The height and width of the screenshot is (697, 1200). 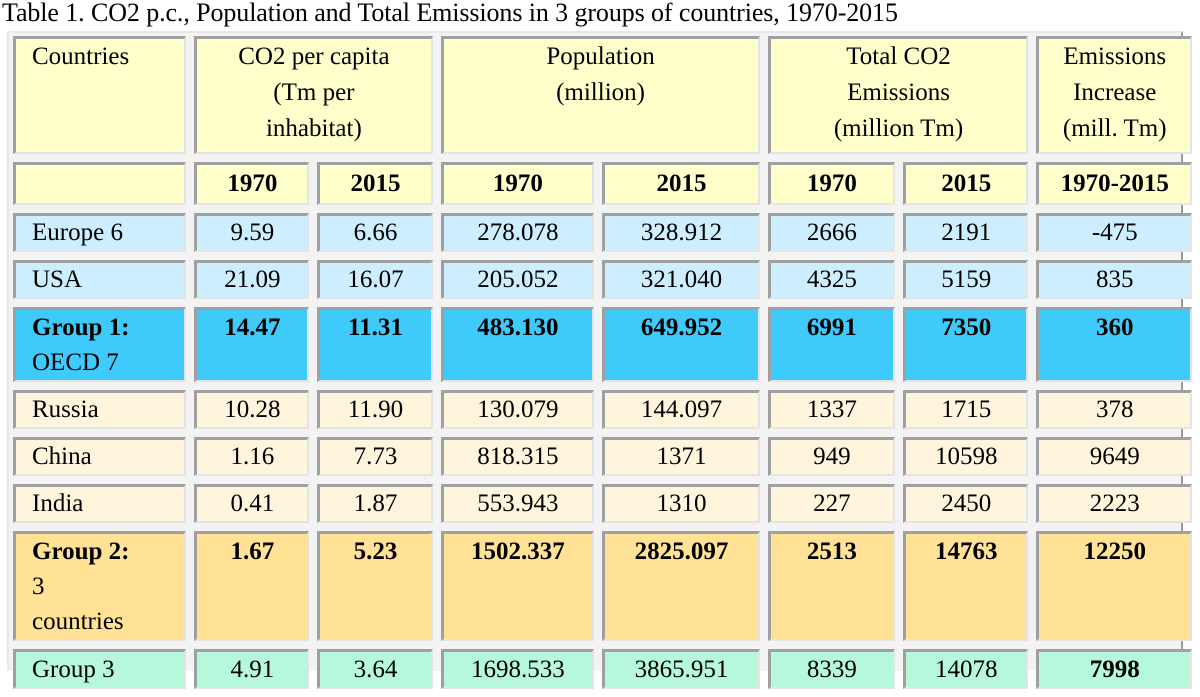 I want to click on value-cell: 649.952, so click(x=681, y=344).